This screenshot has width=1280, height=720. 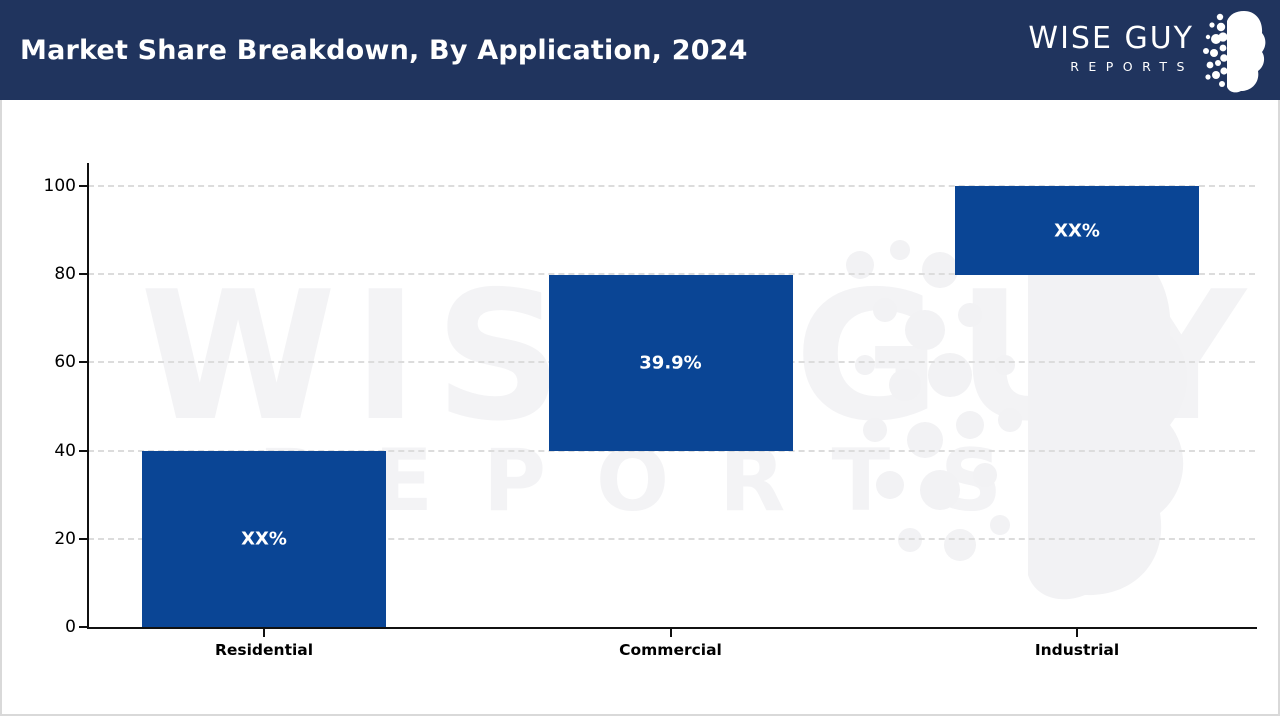 I want to click on y-tick-label: 40, so click(x=65, y=450).